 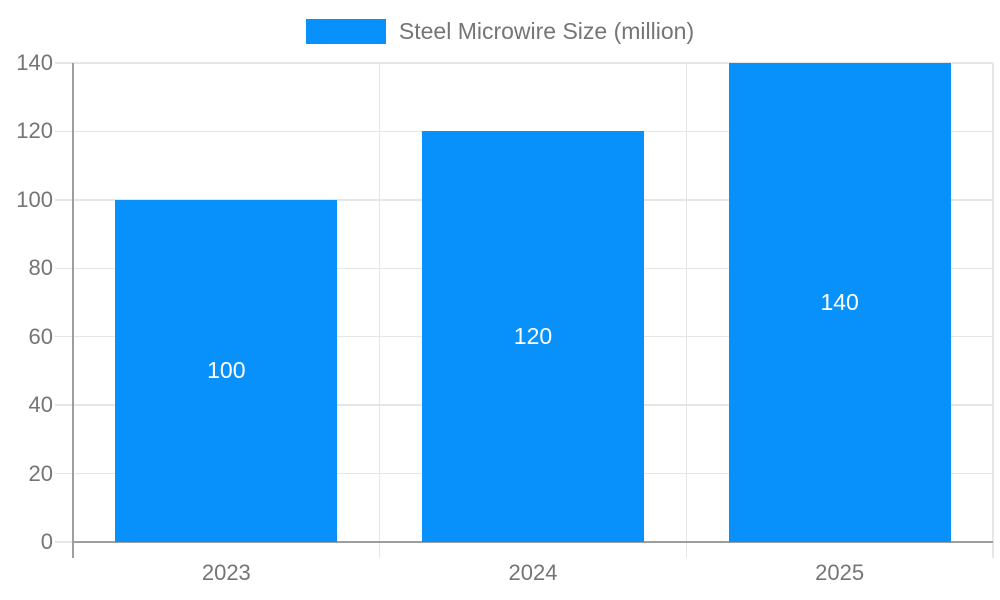 What do you see at coordinates (226, 572) in the screenshot?
I see `x-axis-category-label: 2023` at bounding box center [226, 572].